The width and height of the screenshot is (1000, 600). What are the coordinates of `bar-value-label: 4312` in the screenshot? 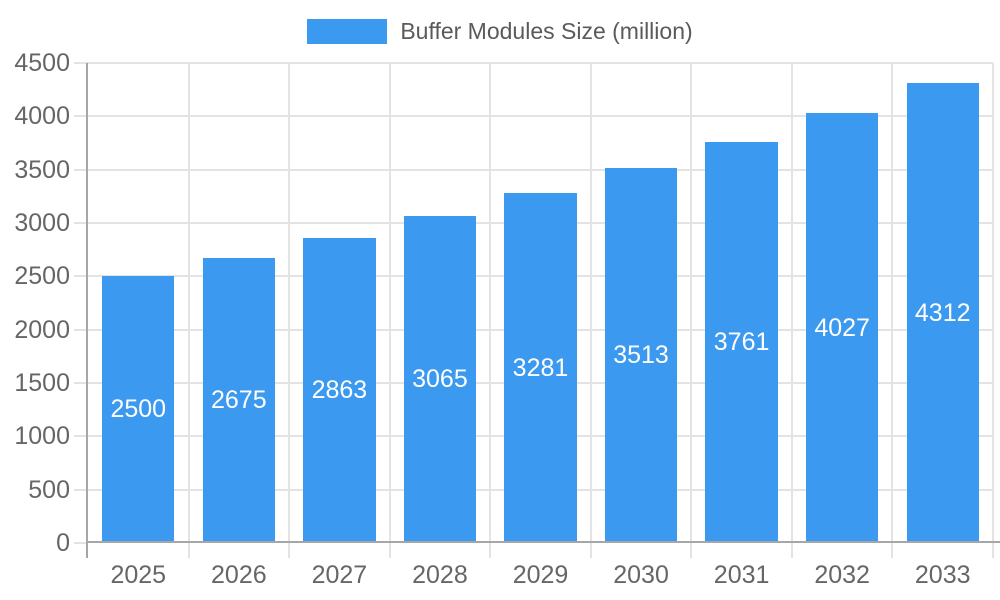 It's located at (942, 312).